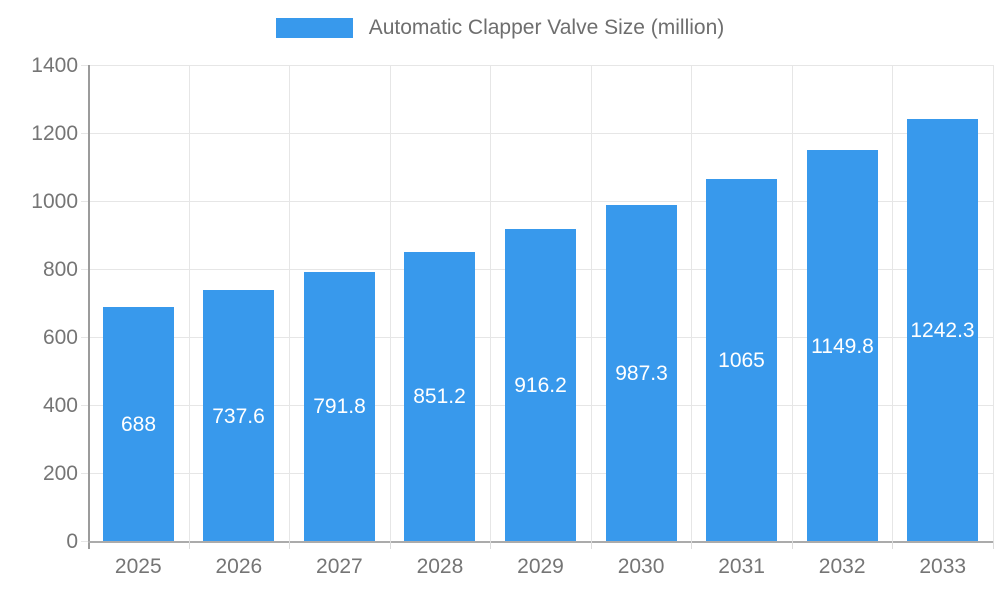  I want to click on x-axis-line, so click(540, 542).